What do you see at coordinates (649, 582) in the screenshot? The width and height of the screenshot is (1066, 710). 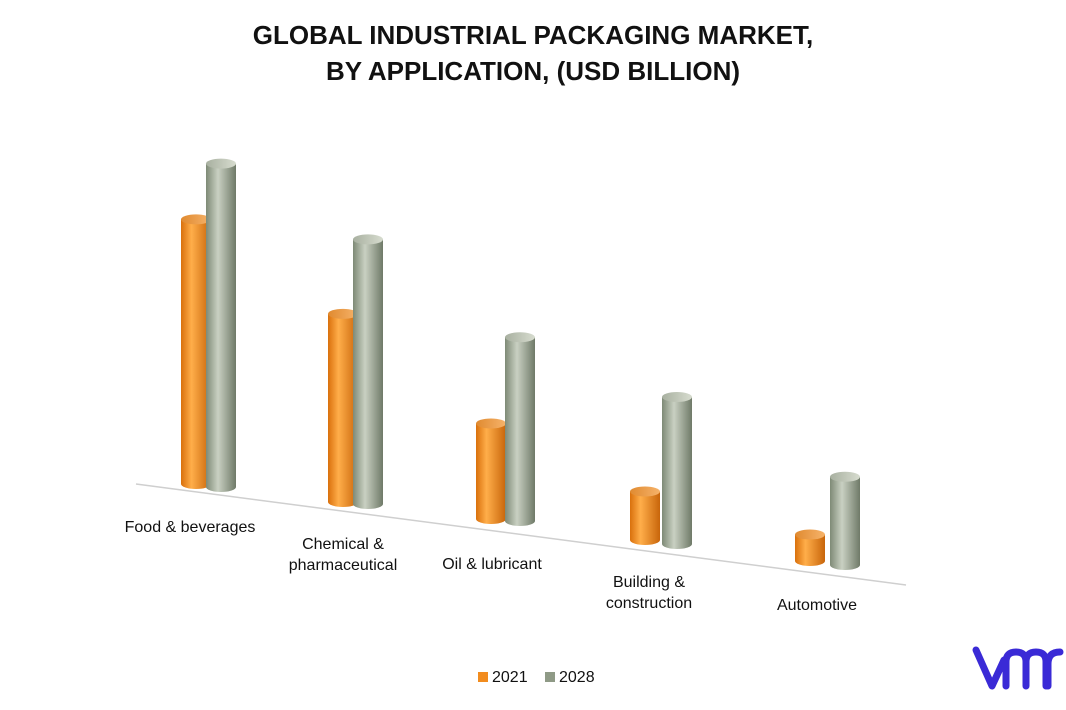 I see `category-label-3-line-0: Building &` at bounding box center [649, 582].